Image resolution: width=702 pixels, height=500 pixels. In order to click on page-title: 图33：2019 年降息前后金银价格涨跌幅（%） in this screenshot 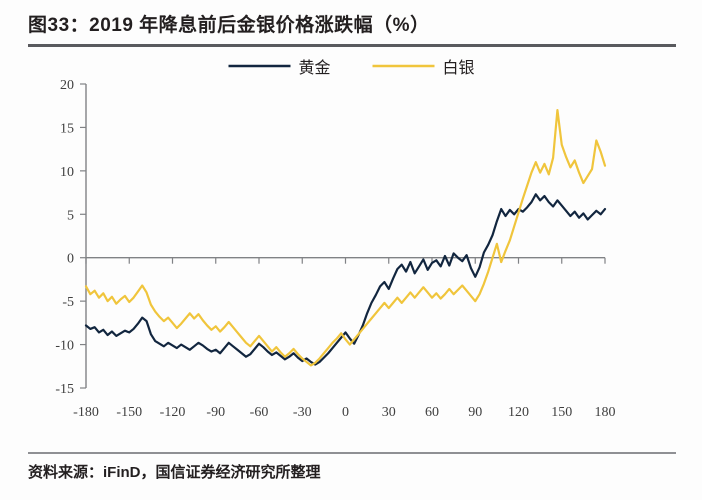, I will do `click(229, 25)`.